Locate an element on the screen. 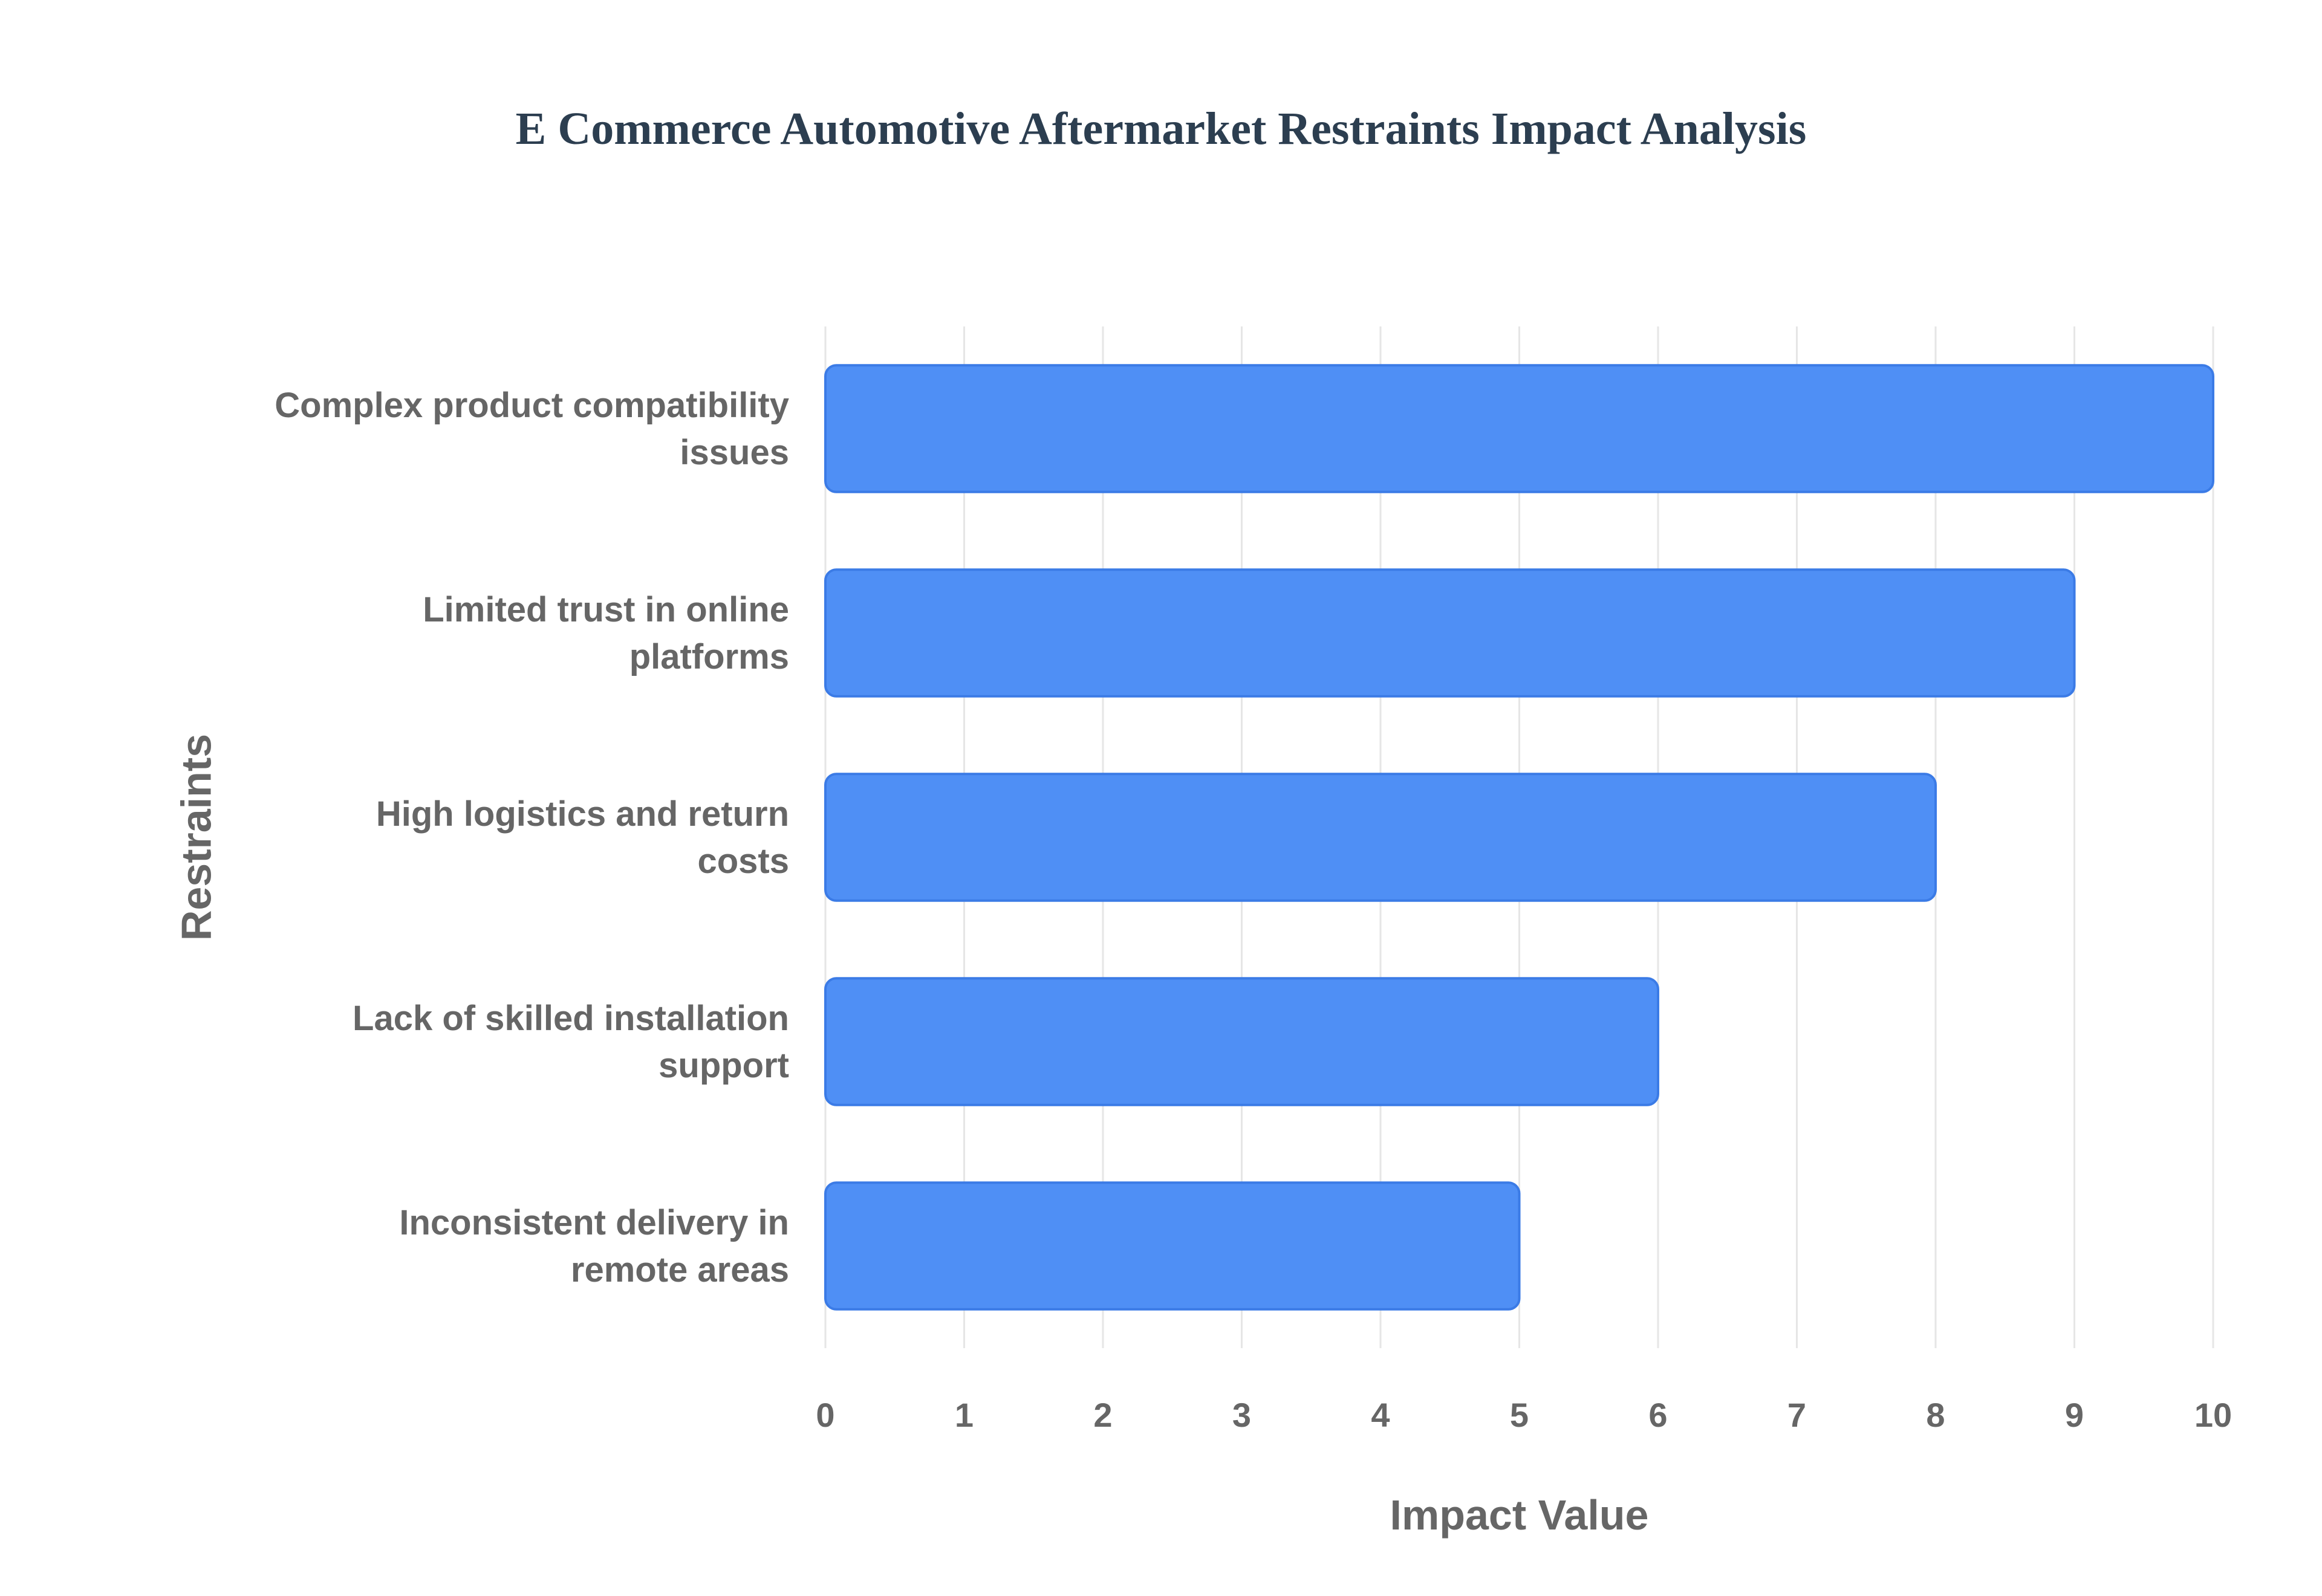 The width and height of the screenshot is (2322, 1596). category-label: High logistics and return is located at coordinates (582, 814).